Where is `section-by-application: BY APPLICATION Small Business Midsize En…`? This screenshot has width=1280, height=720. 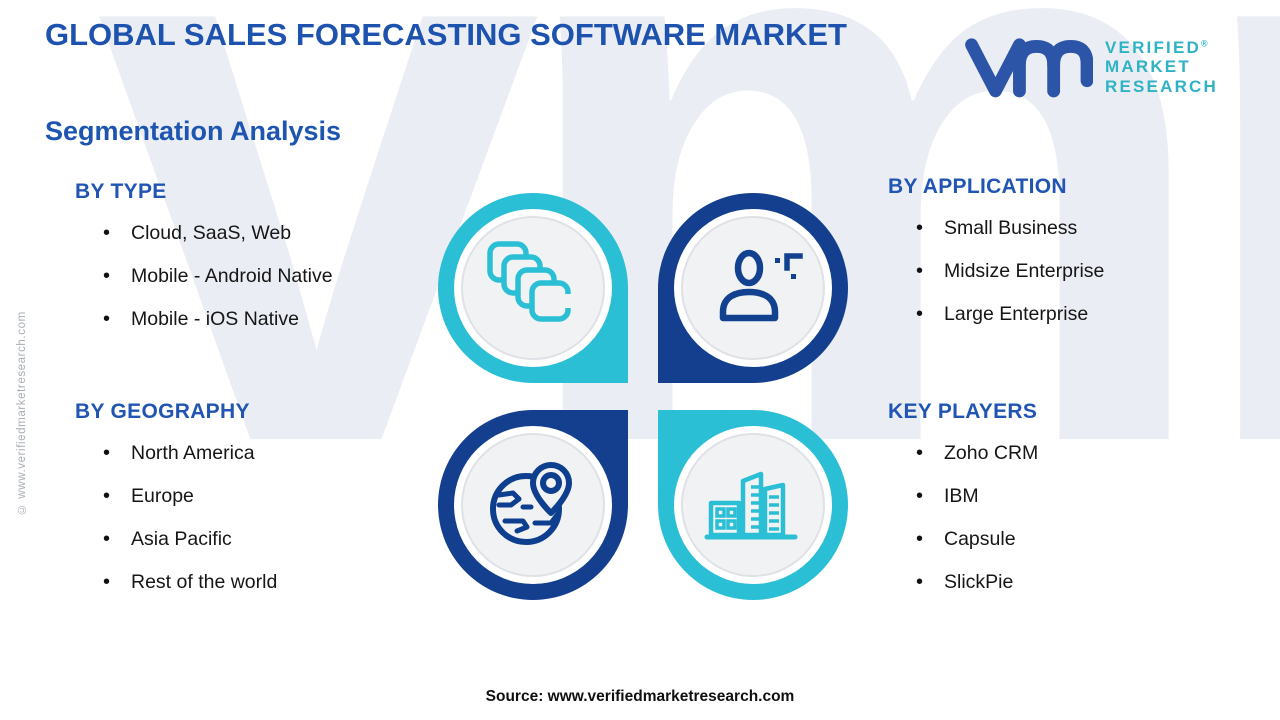
section-by-application: BY APPLICATION Small Business Midsize En… is located at coordinates (1053, 260).